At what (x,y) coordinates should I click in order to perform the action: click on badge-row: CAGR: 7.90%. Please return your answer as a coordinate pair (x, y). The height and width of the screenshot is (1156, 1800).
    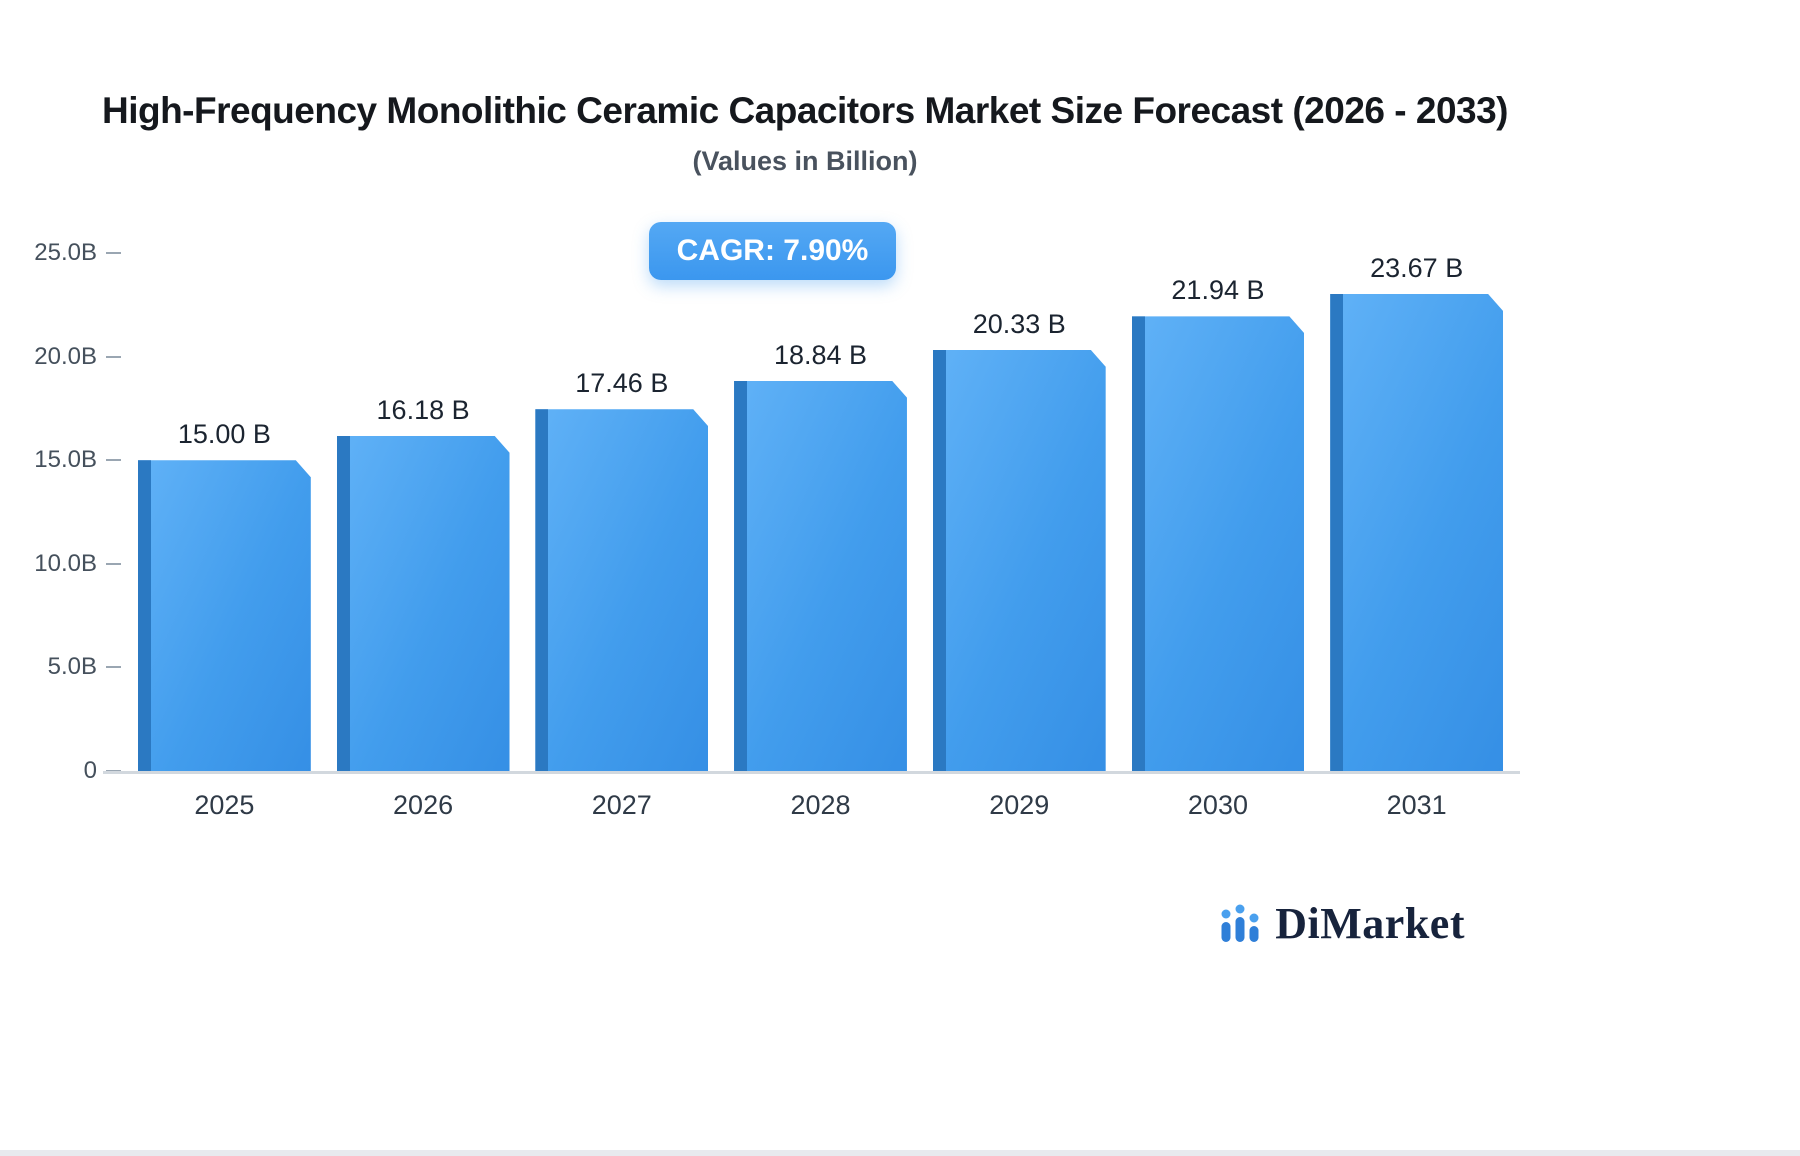
    Looking at the image, I should click on (772, 251).